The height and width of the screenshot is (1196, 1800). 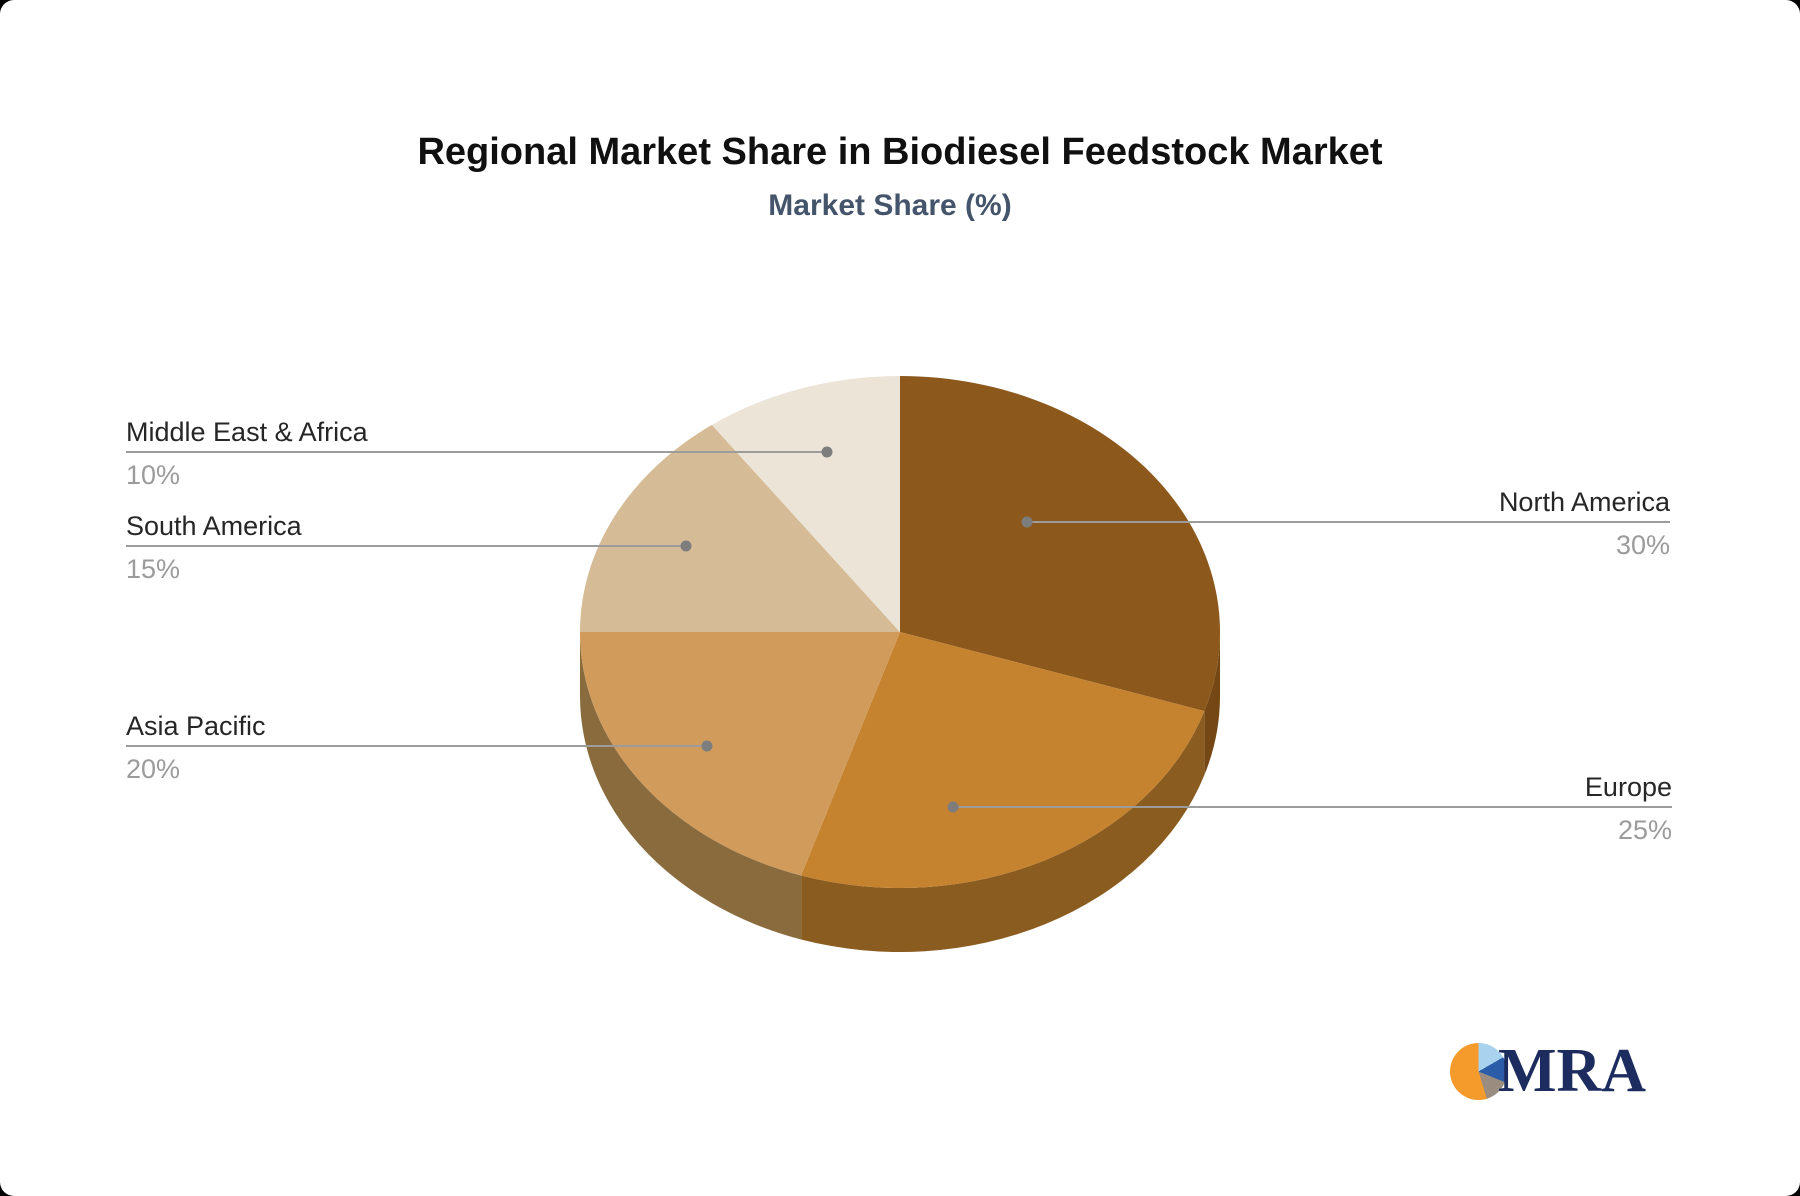 I want to click on label-middle-east-africa: Middle East & Africa, so click(x=247, y=432).